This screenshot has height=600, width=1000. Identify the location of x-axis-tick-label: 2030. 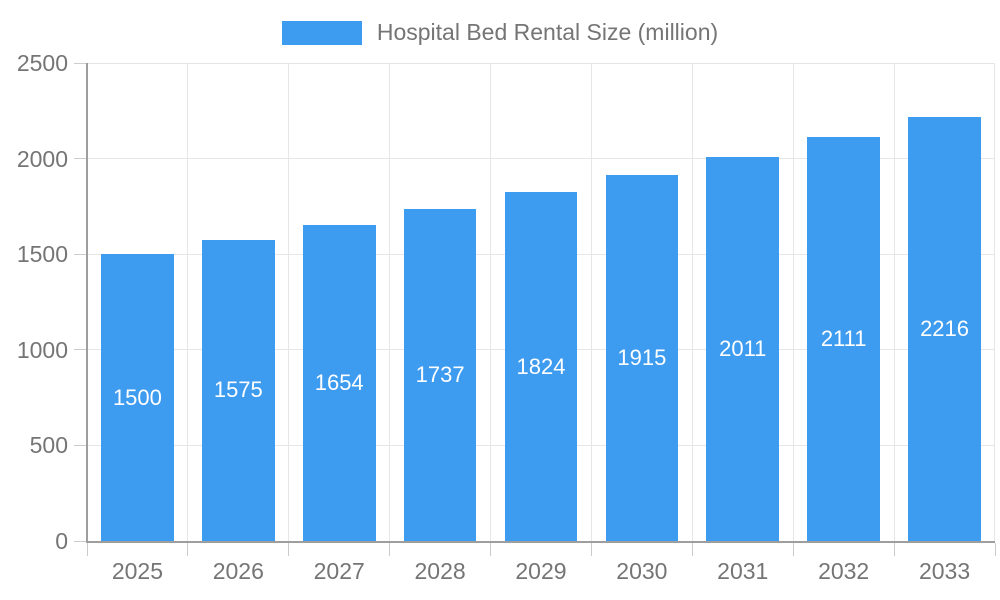
(642, 571).